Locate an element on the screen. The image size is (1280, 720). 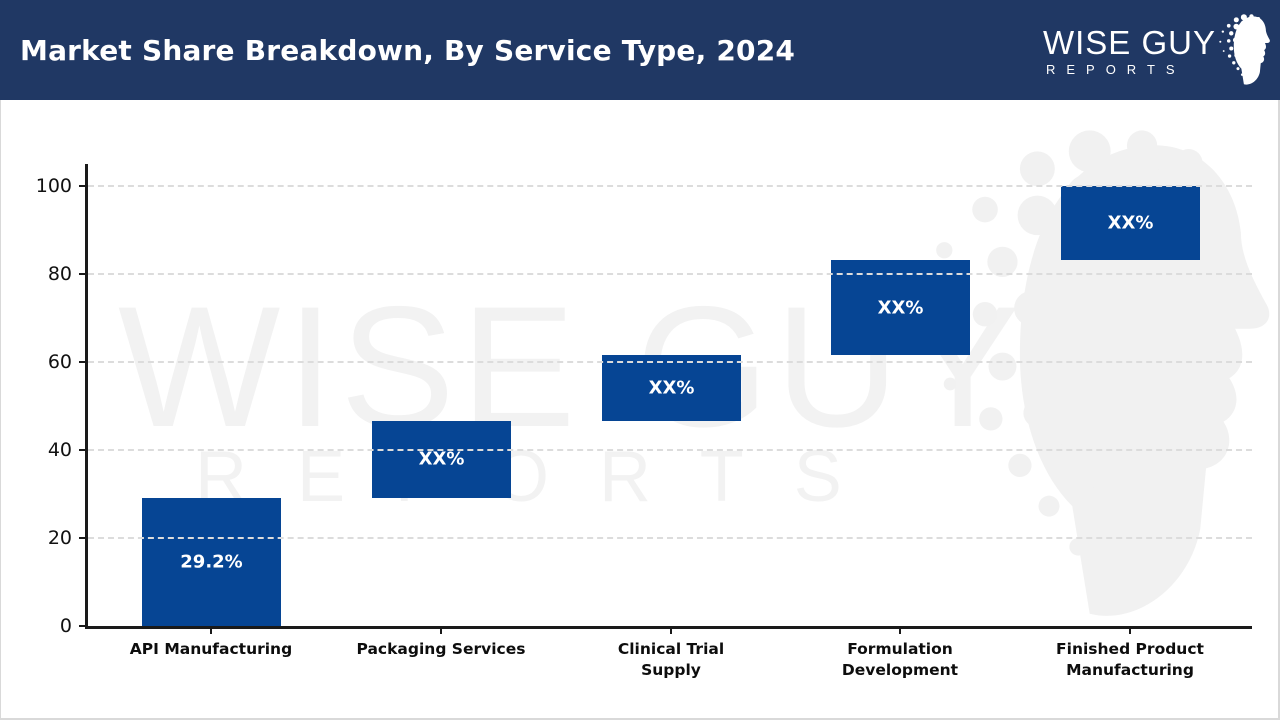
brand-name: WISE GUY is located at coordinates (1129, 42).